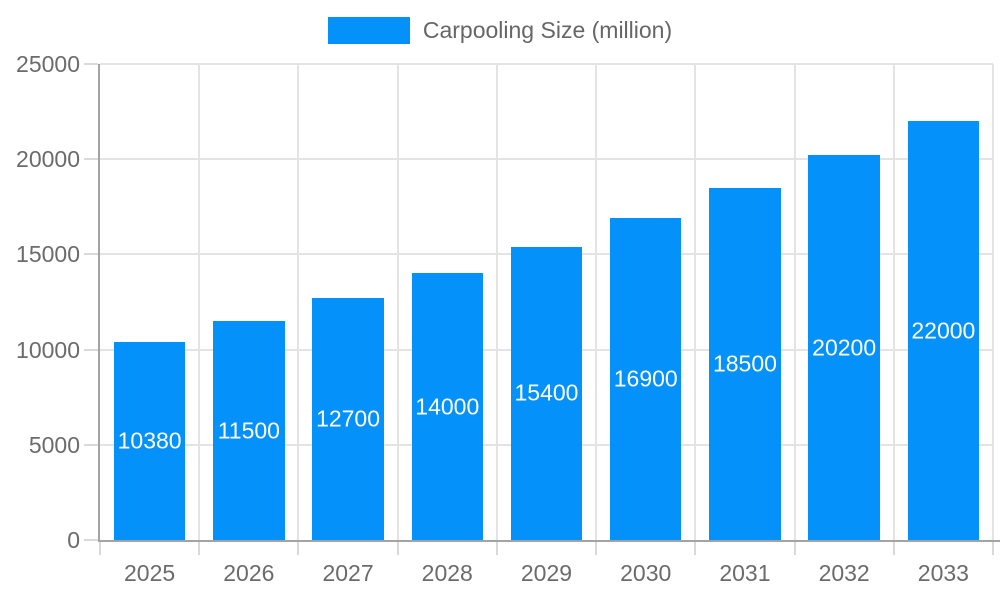 This screenshot has width=1000, height=600. Describe the element at coordinates (48, 64) in the screenshot. I see `y-tick-label: 25000` at that location.